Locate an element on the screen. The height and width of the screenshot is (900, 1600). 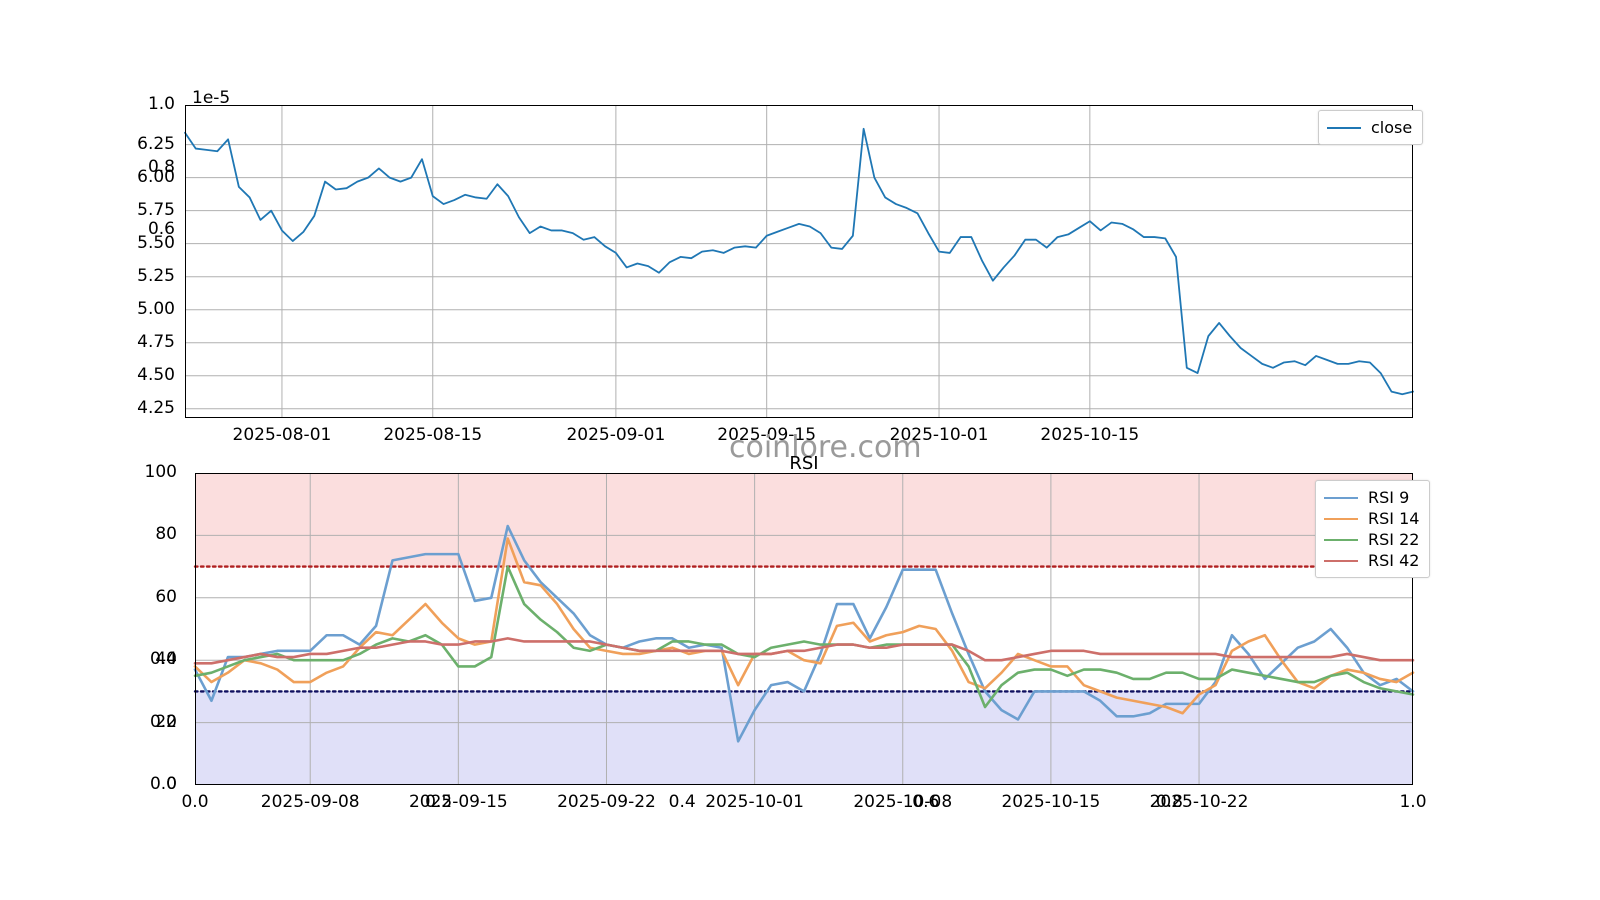
legend-item-rsi-22: RSI 22 is located at coordinates (1371, 539).